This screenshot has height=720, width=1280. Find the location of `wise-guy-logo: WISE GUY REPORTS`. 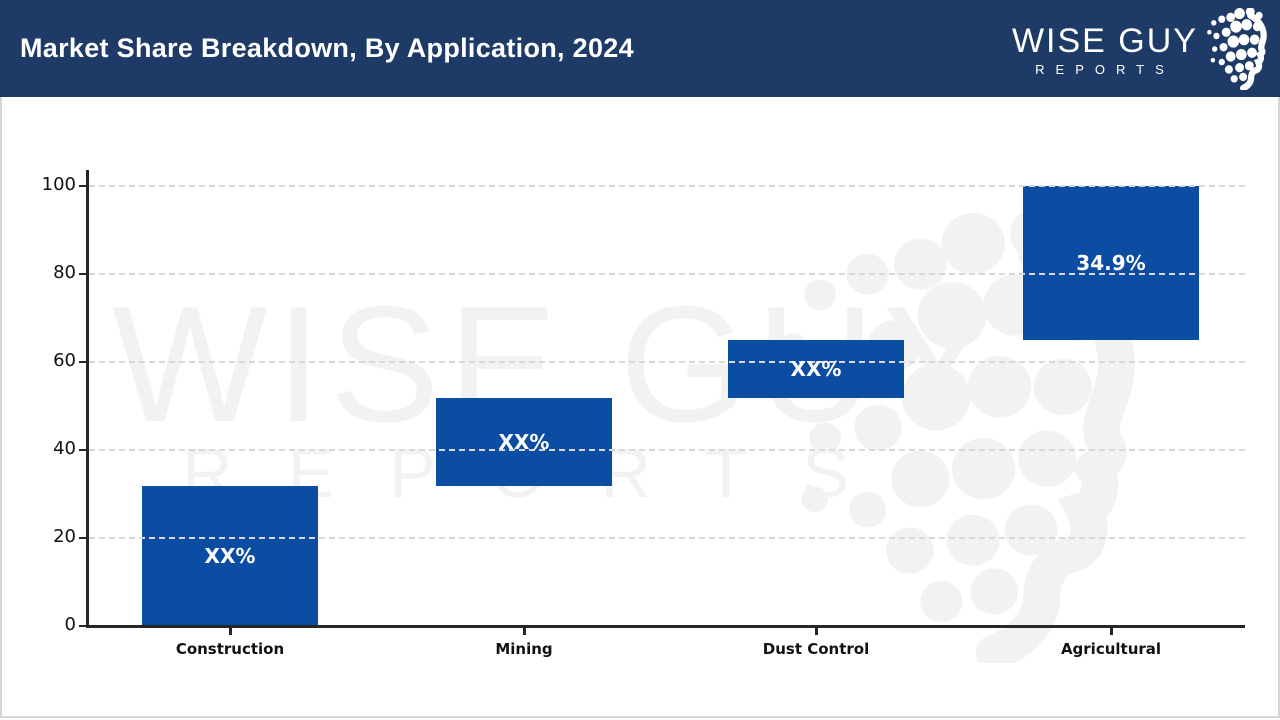

wise-guy-logo: WISE GUY REPORTS is located at coordinates (1140, 49).